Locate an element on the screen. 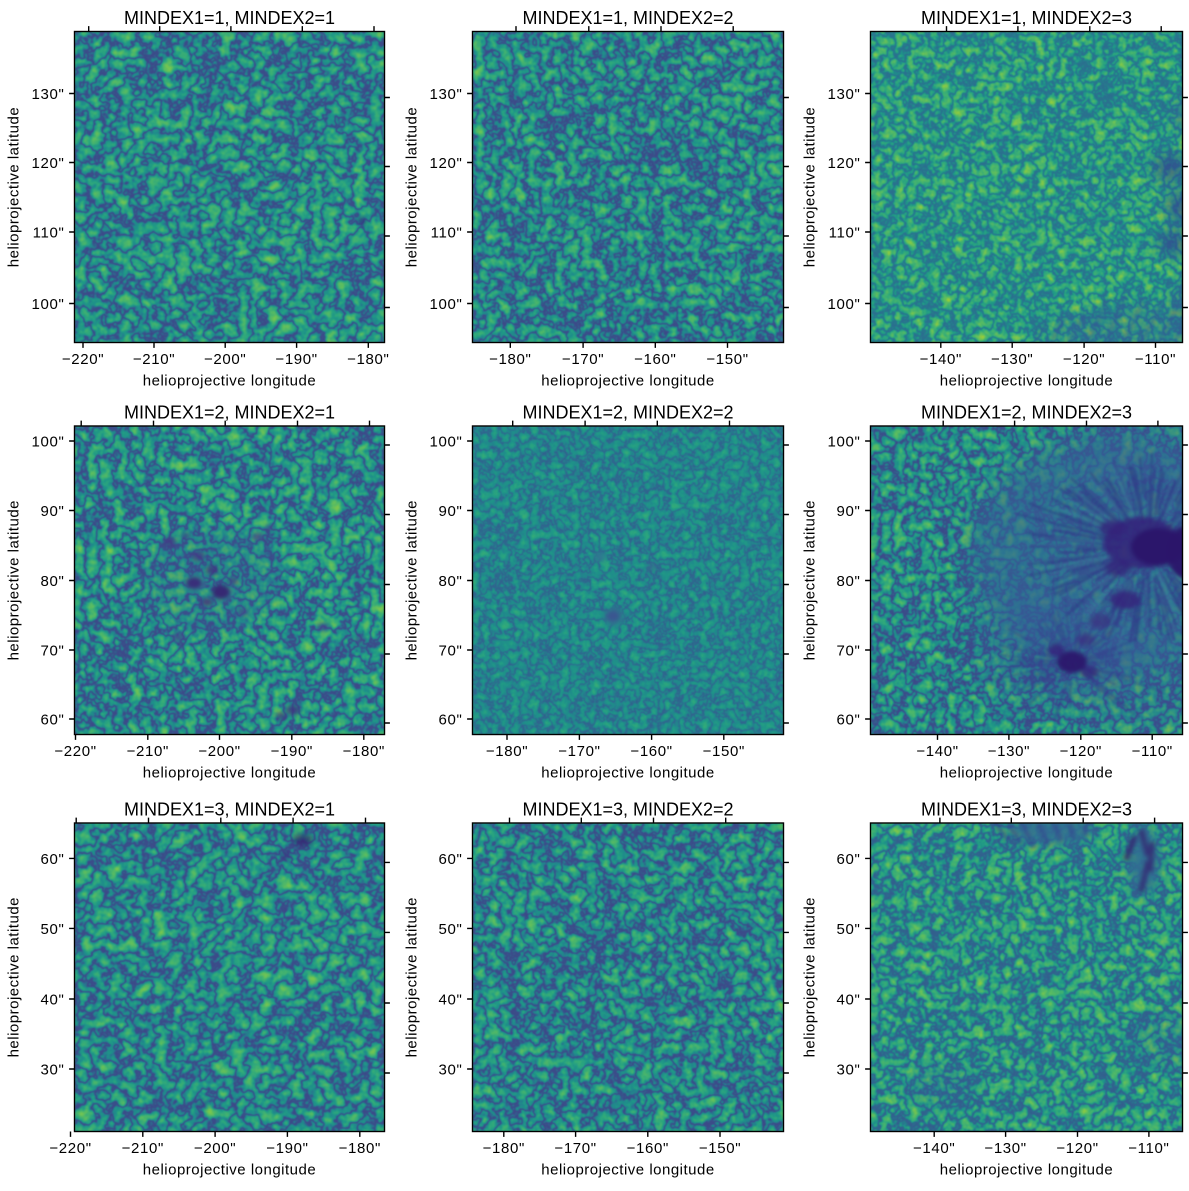 This screenshot has width=1189, height=1191. svg-text: MINDEX1=1, MINDEX2=2 is located at coordinates (627, 18).